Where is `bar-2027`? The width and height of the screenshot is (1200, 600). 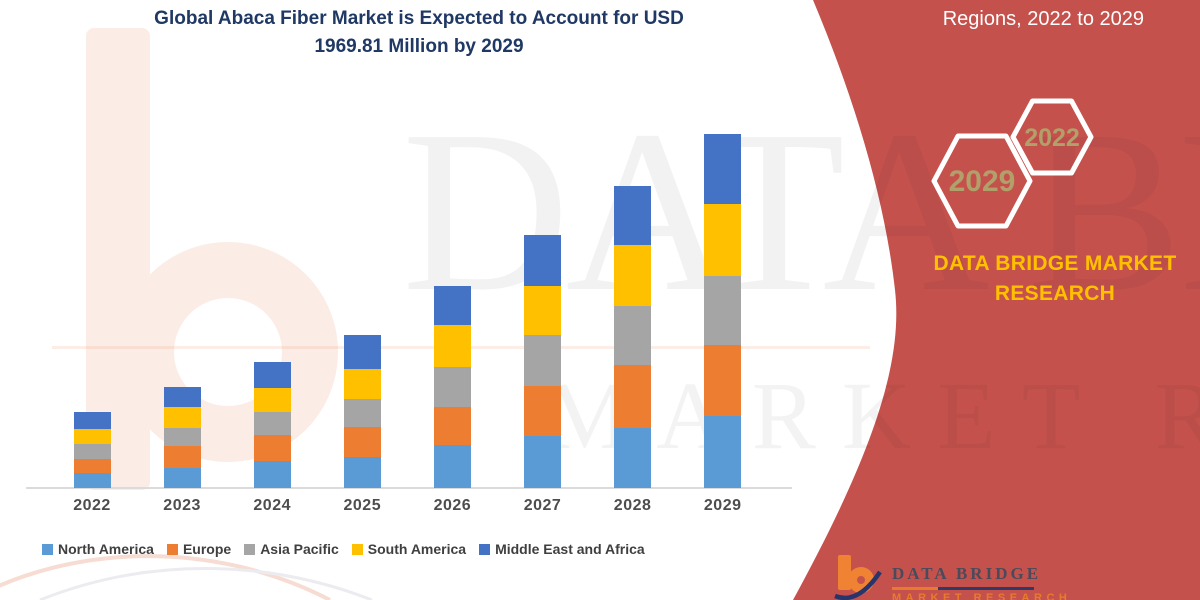 bar-2027 is located at coordinates (542, 361).